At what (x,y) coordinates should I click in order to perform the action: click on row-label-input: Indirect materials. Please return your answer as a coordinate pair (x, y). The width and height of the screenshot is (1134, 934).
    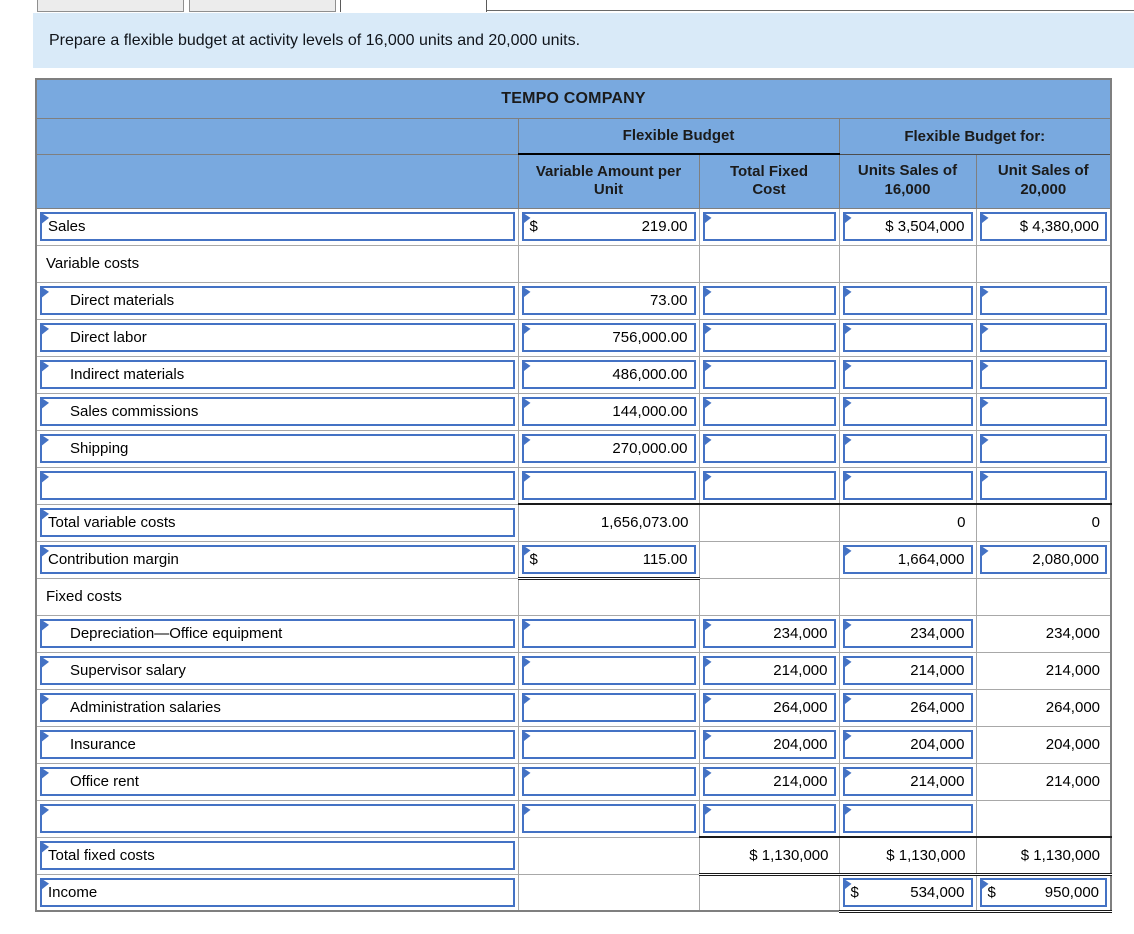
    Looking at the image, I should click on (277, 374).